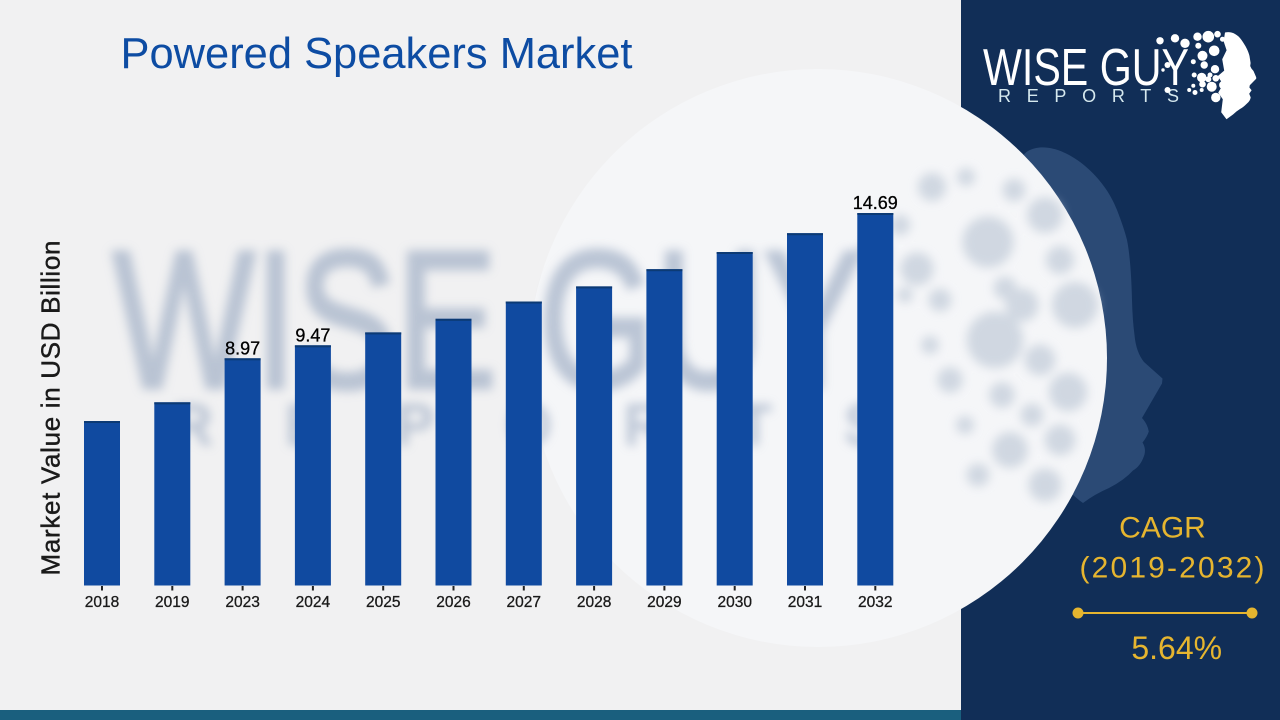 Image resolution: width=1280 pixels, height=720 pixels. What do you see at coordinates (734, 602) in the screenshot?
I see `svg-text: 2030` at bounding box center [734, 602].